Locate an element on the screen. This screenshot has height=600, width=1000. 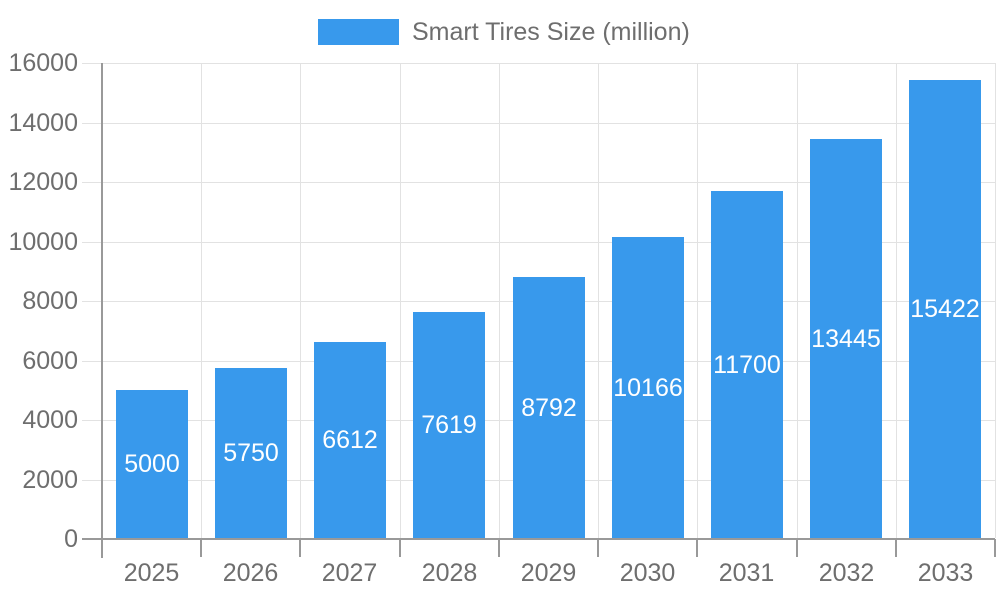
bar: 7619 is located at coordinates (449, 425).